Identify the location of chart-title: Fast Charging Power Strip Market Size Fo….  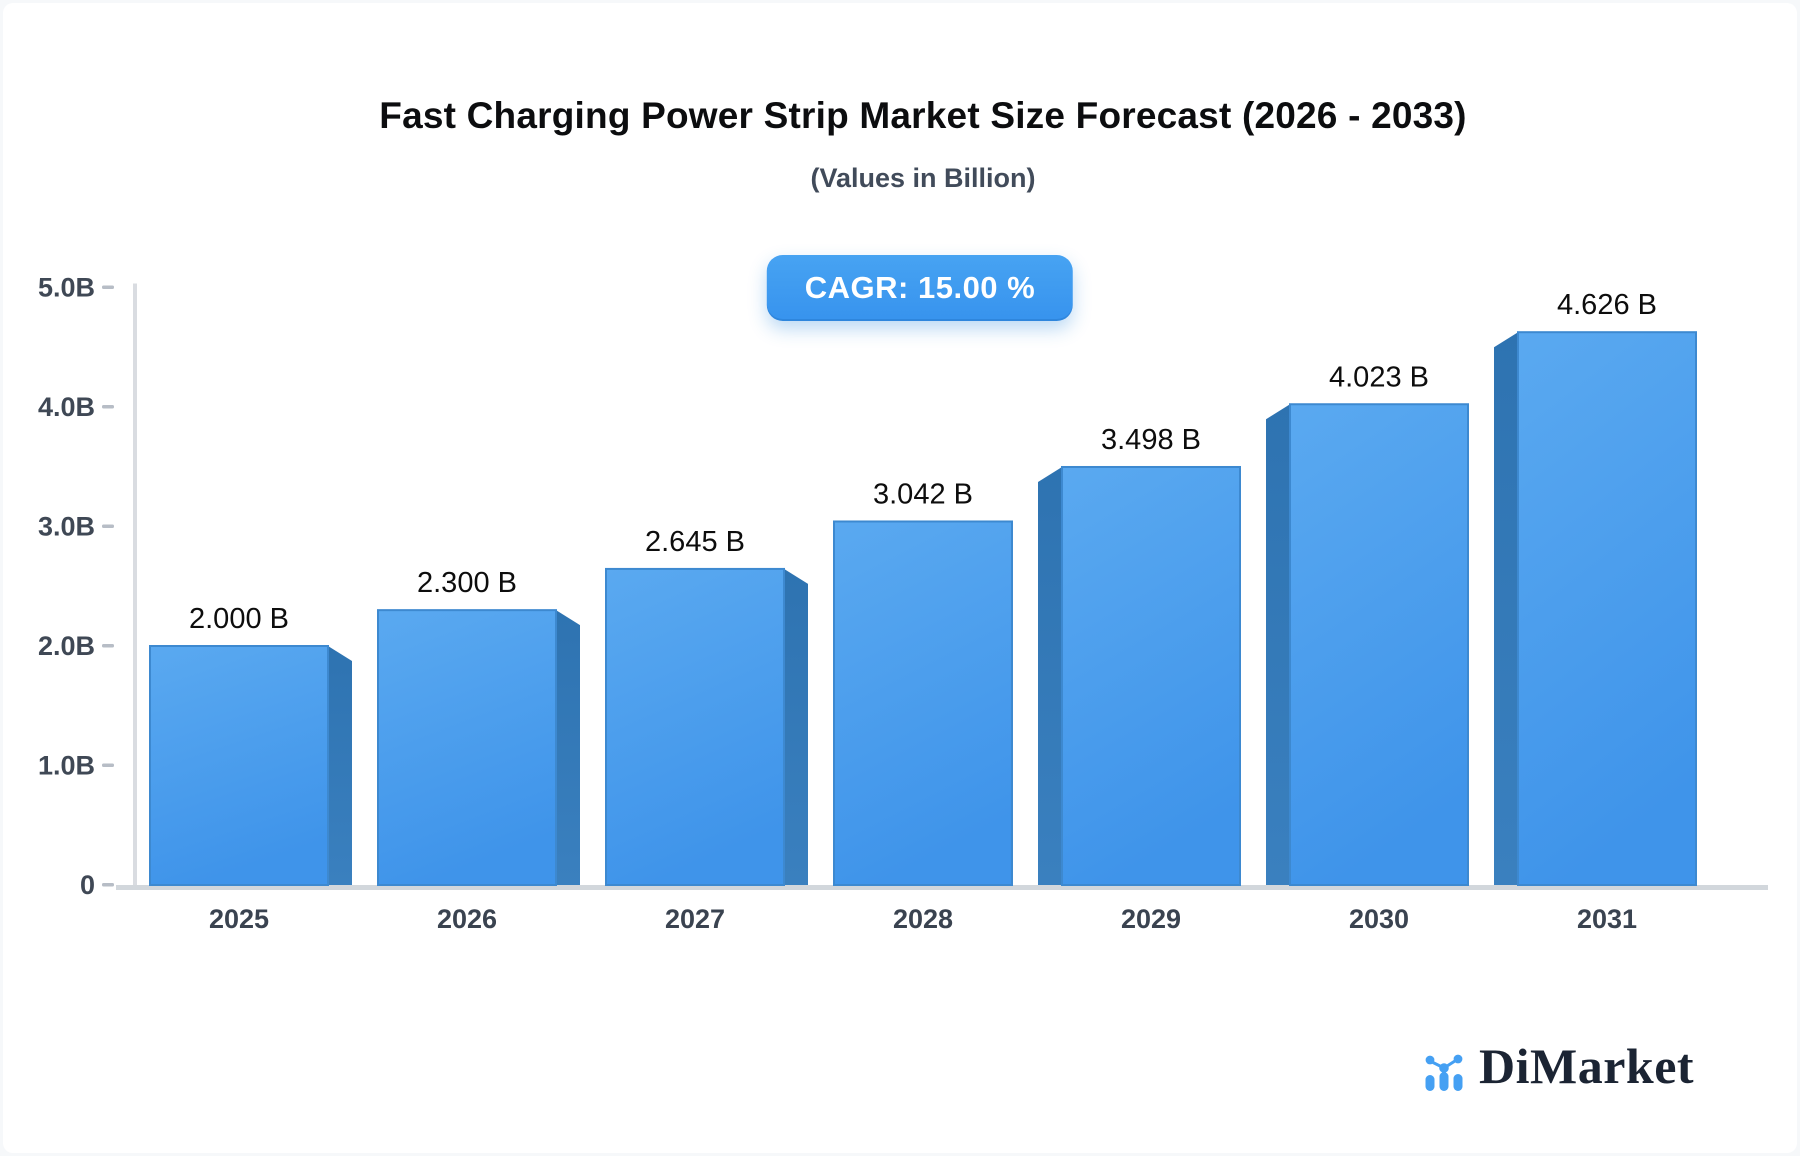
(923, 115).